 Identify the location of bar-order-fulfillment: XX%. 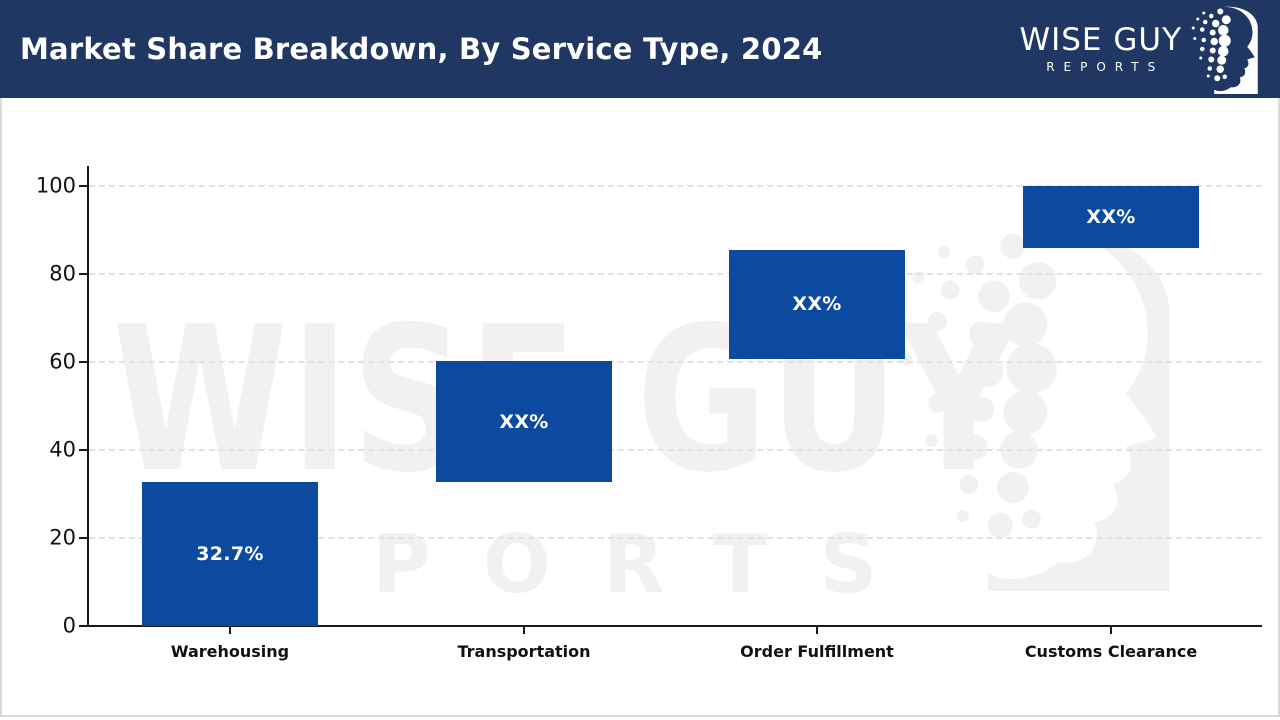
(817, 304).